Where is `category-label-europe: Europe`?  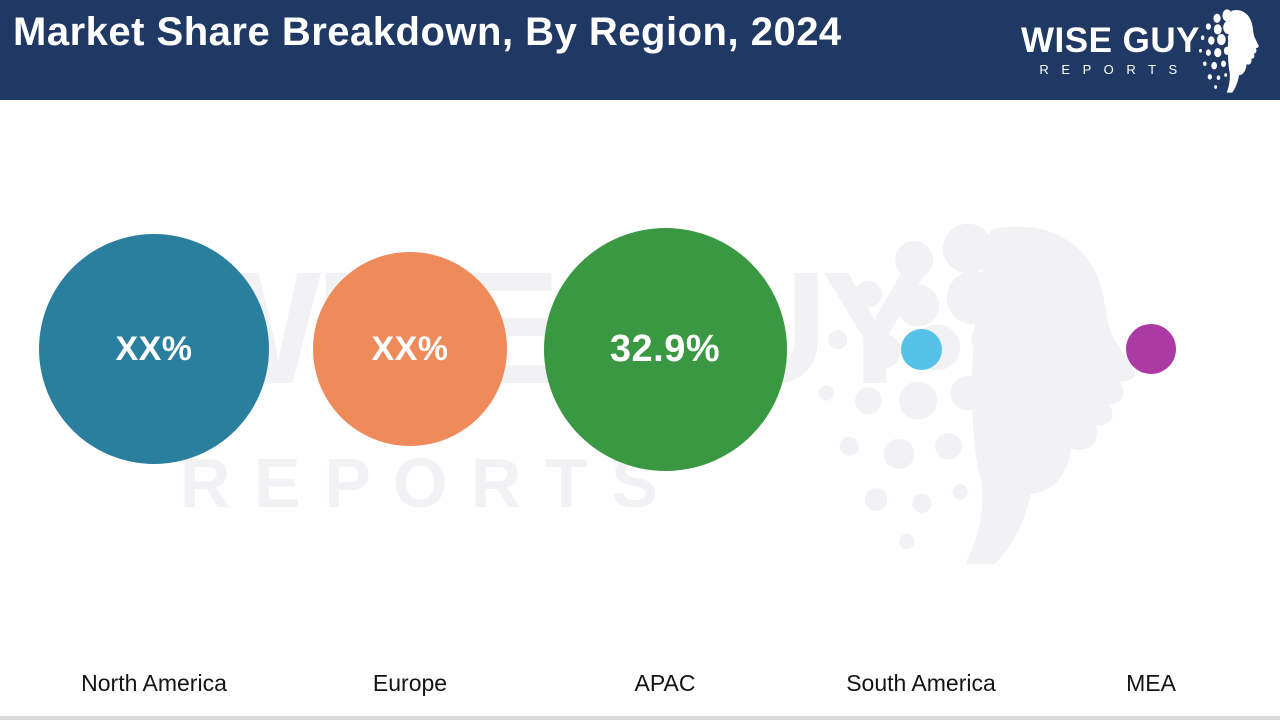 category-label-europe: Europe is located at coordinates (410, 683).